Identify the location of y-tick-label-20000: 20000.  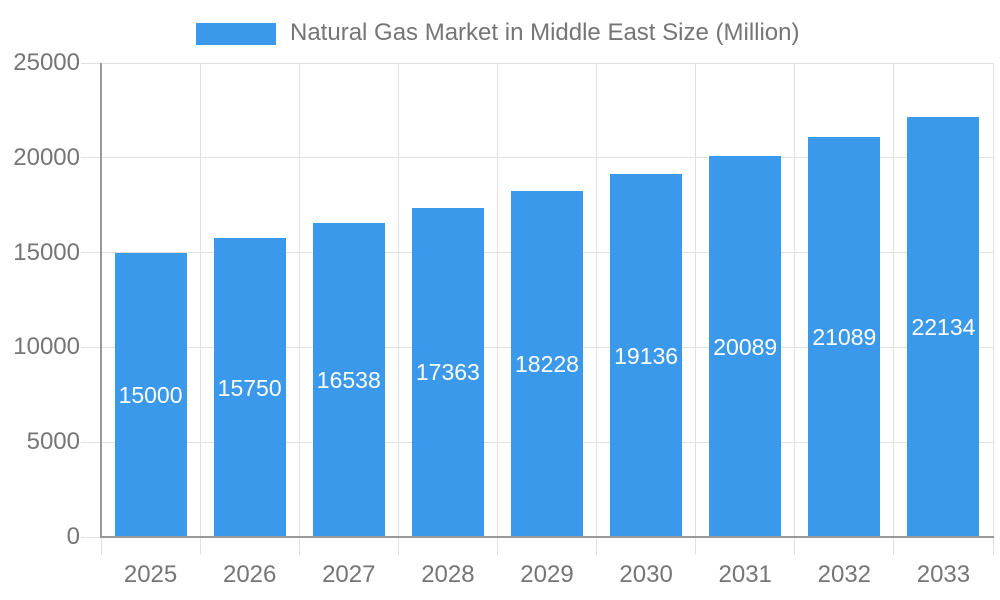
(46, 157).